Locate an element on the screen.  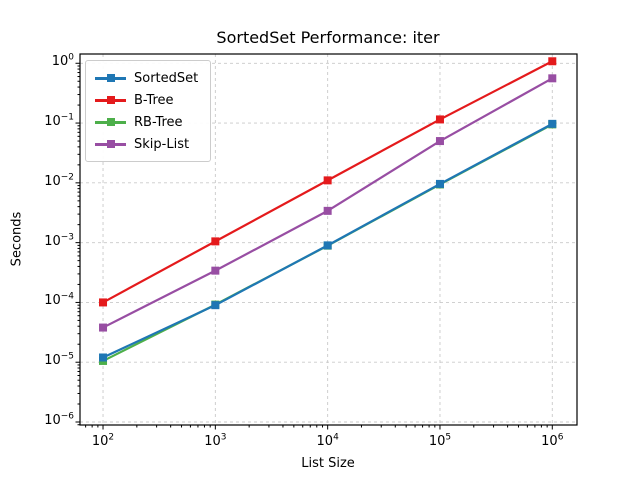
x-tick-label: 105 is located at coordinates (440, 440).